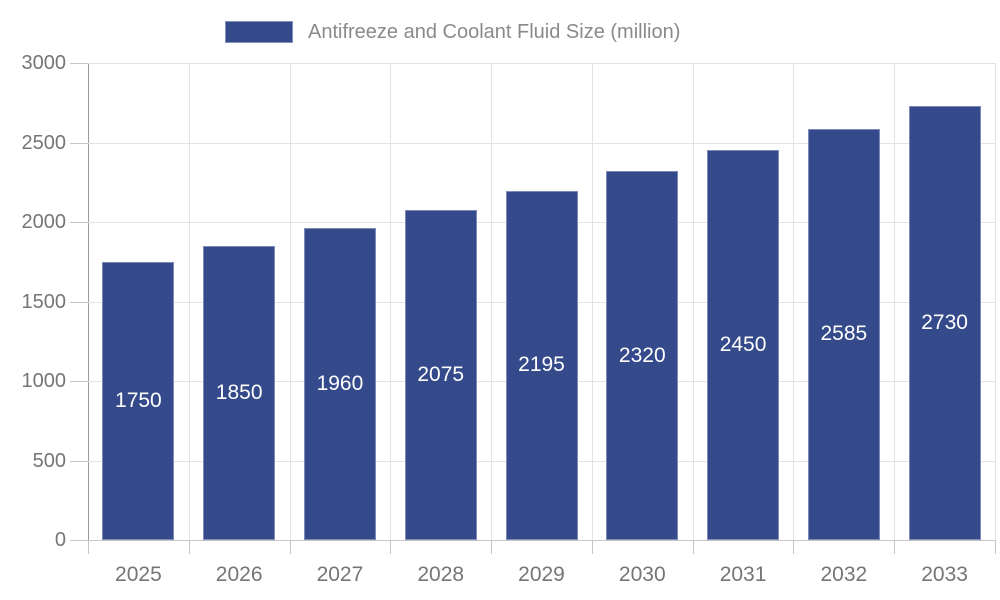 This screenshot has width=1000, height=600. Describe the element at coordinates (49, 460) in the screenshot. I see `y-axis-label: 500` at that location.